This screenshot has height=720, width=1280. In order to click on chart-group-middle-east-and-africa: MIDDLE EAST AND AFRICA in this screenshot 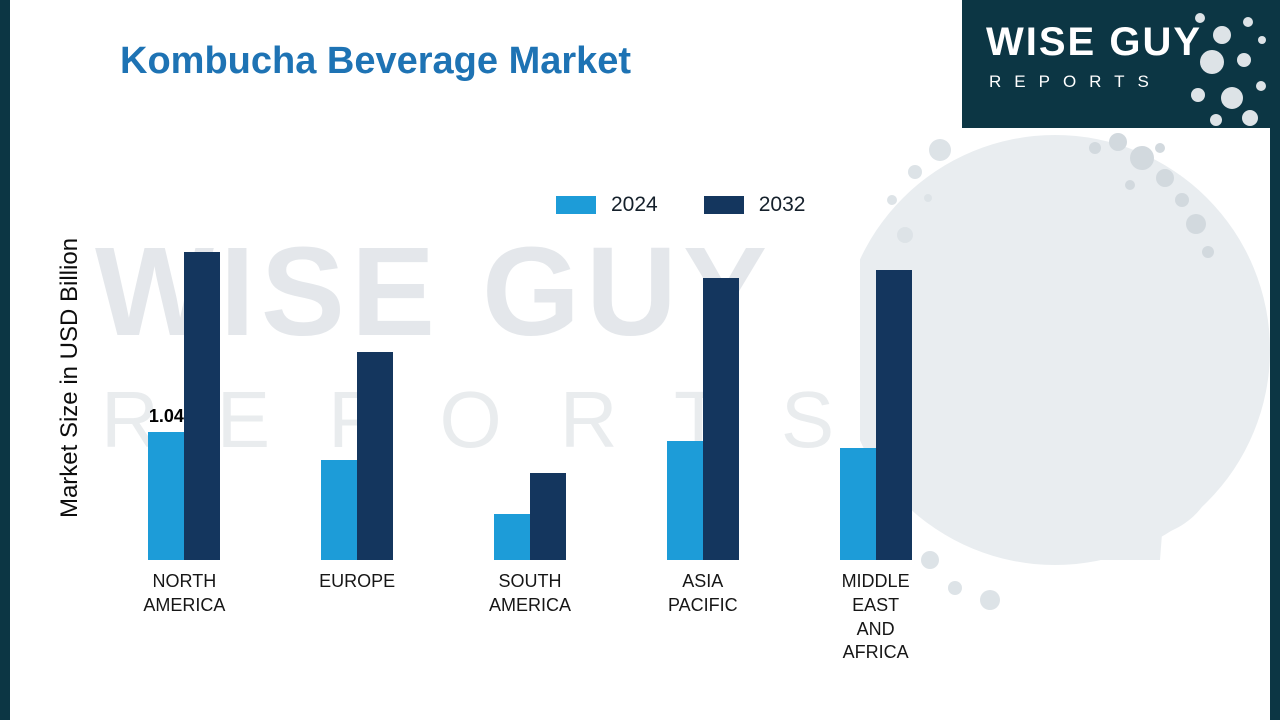, I will do `click(875, 445)`.